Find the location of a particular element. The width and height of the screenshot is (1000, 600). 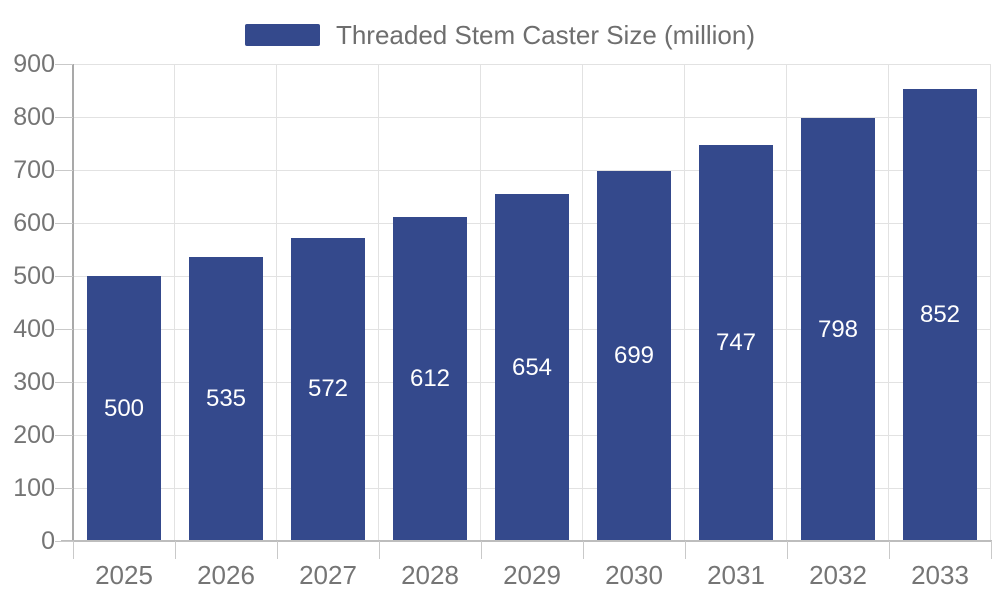

bar: 699 is located at coordinates (634, 355).